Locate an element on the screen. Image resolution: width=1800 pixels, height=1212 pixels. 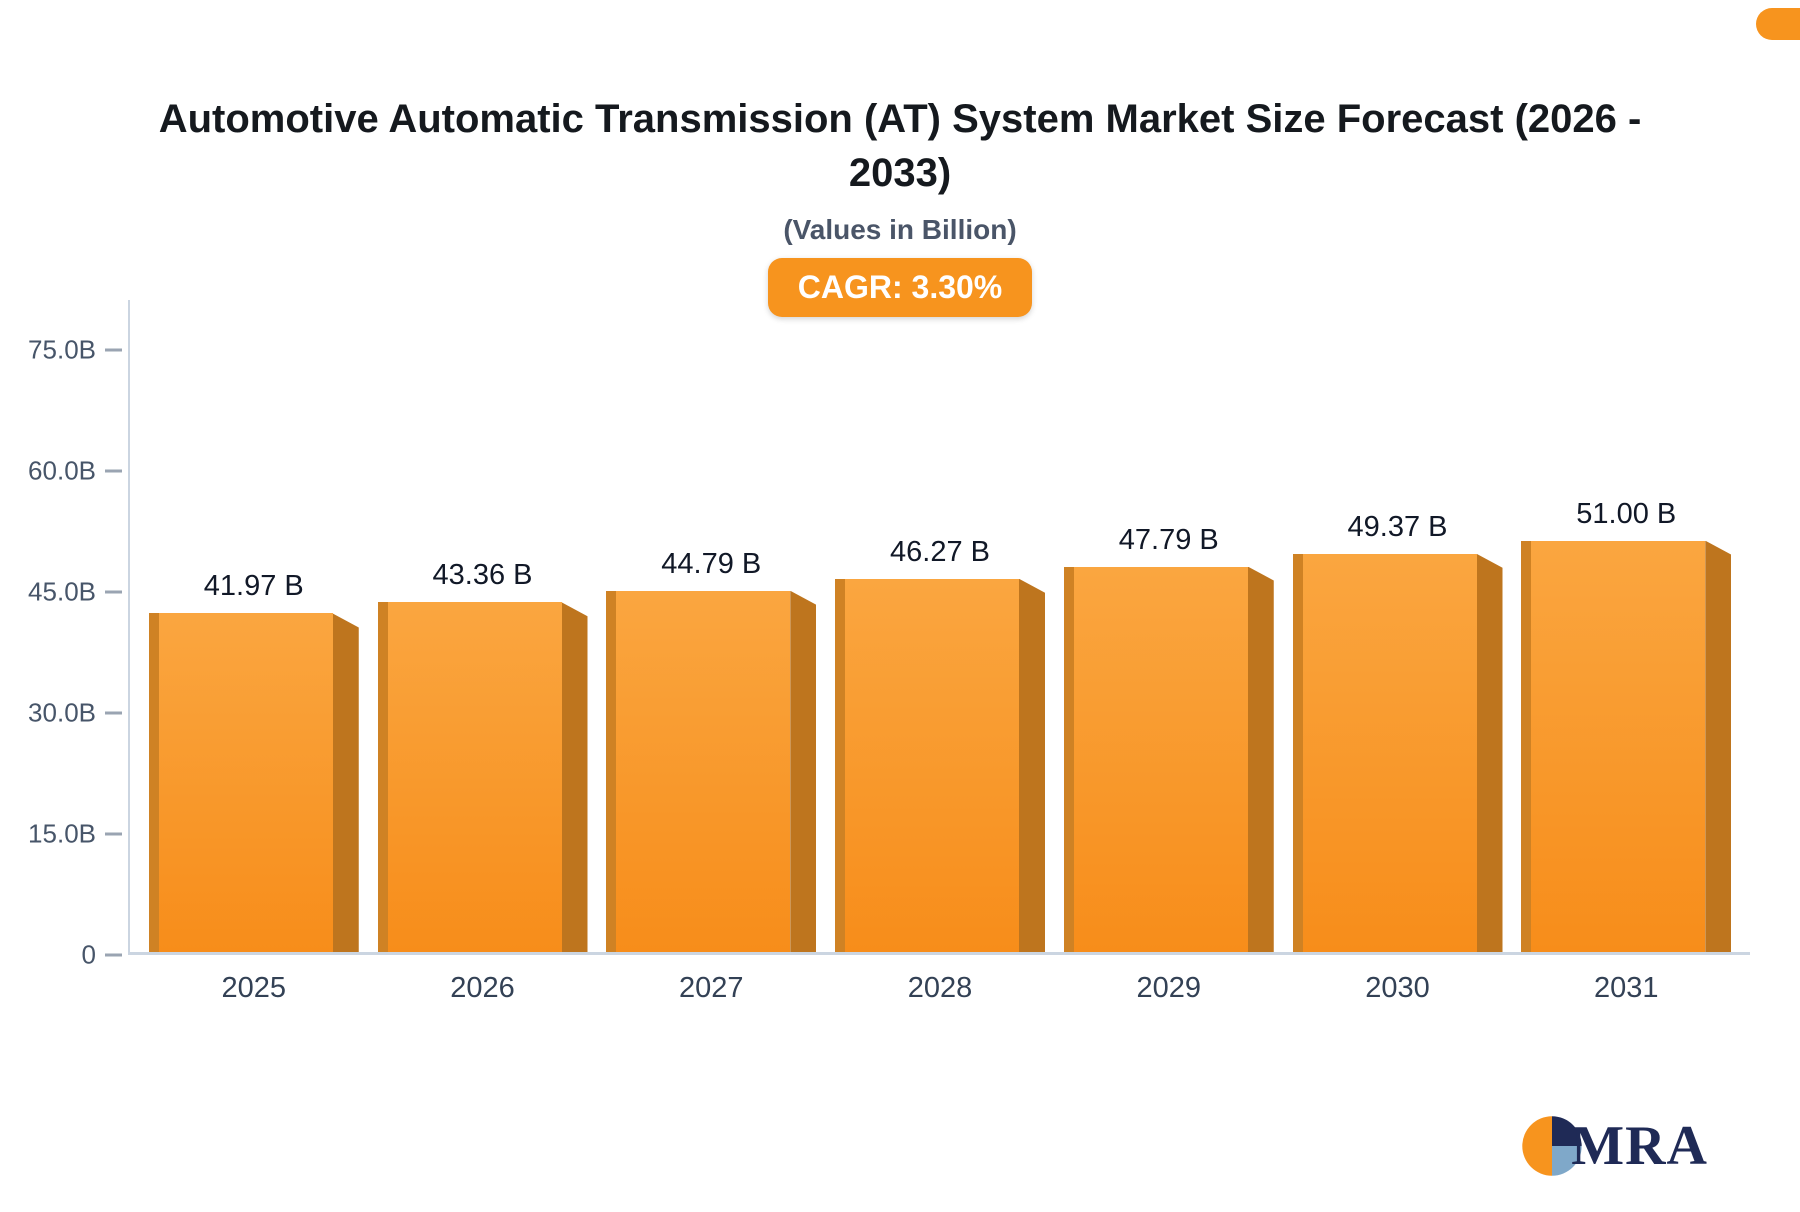
bar-group: 43.36 B is located at coordinates (482, 755).